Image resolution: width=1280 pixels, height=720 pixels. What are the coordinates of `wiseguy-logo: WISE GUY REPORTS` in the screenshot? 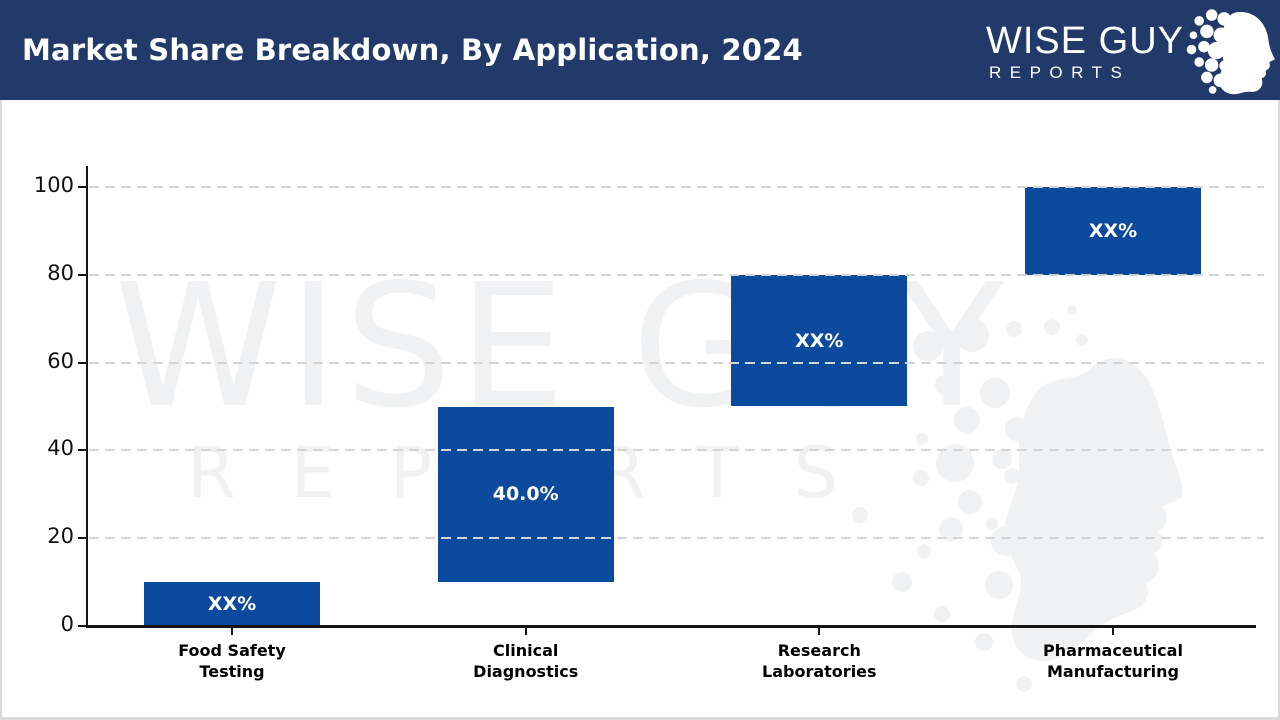 It's located at (1131, 50).